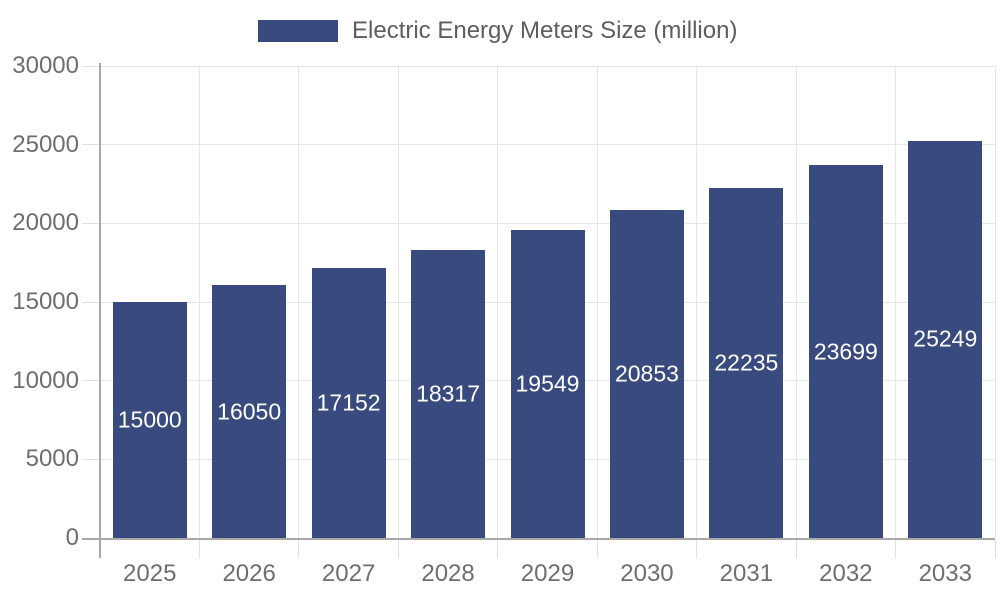 This screenshot has width=1000, height=600. Describe the element at coordinates (448, 573) in the screenshot. I see `x-axis-label: 2028` at that location.